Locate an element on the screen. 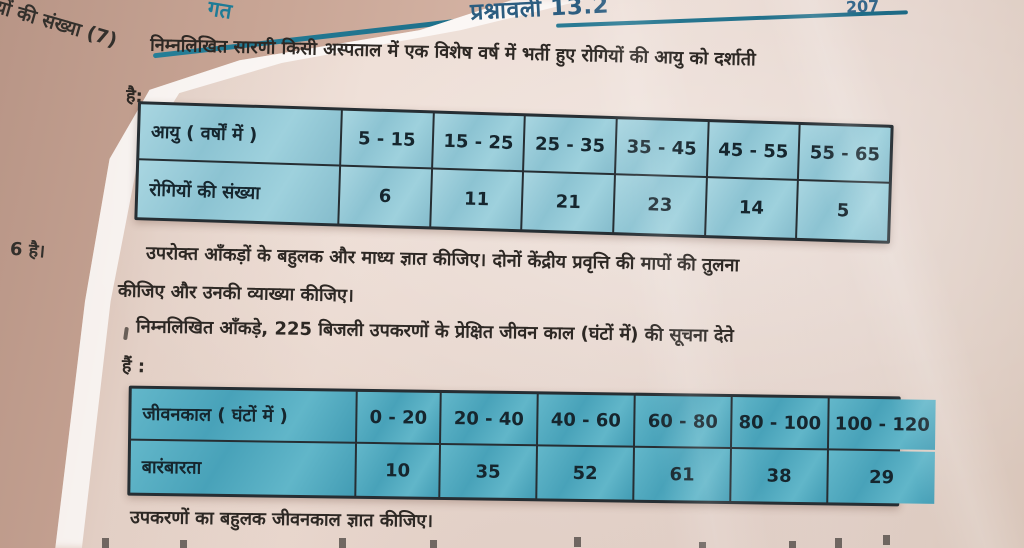 The width and height of the screenshot is (1024, 548). table-value-cell: 35 is located at coordinates (488, 471).